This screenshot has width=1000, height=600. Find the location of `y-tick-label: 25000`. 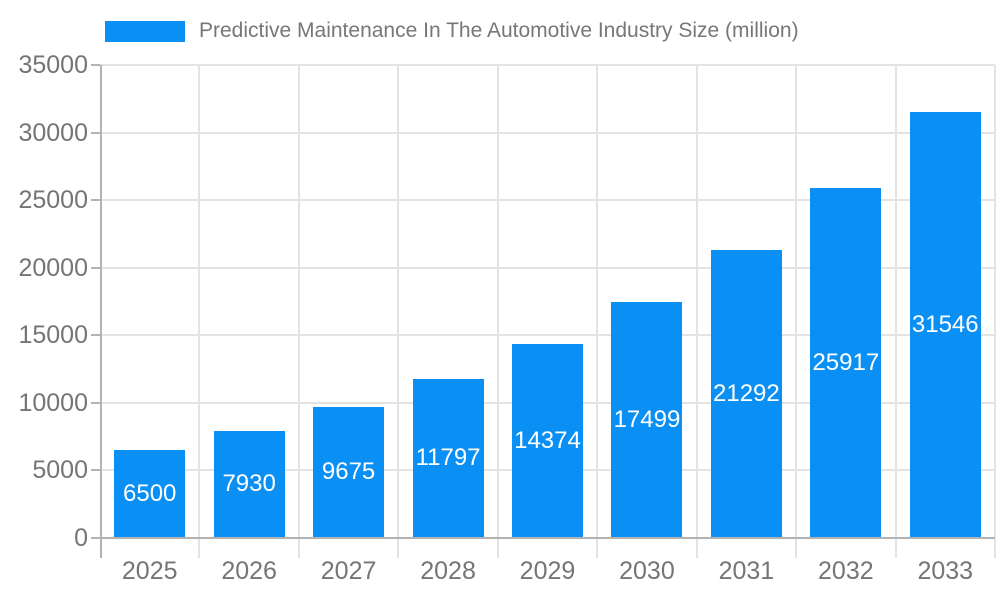

y-tick-label: 25000 is located at coordinates (53, 200).